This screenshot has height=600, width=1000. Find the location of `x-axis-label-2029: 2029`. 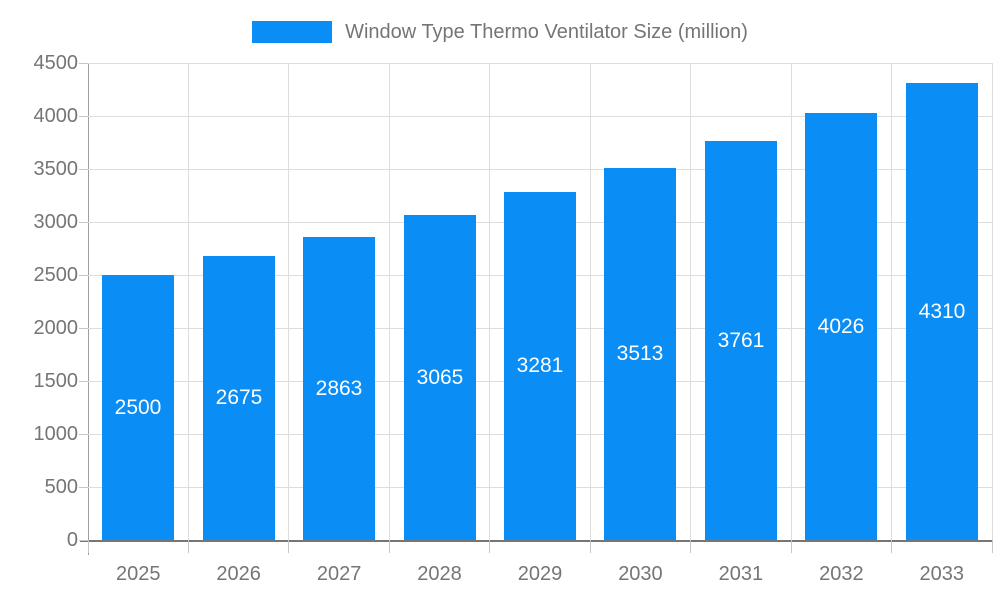

x-axis-label-2029: 2029 is located at coordinates (540, 574).